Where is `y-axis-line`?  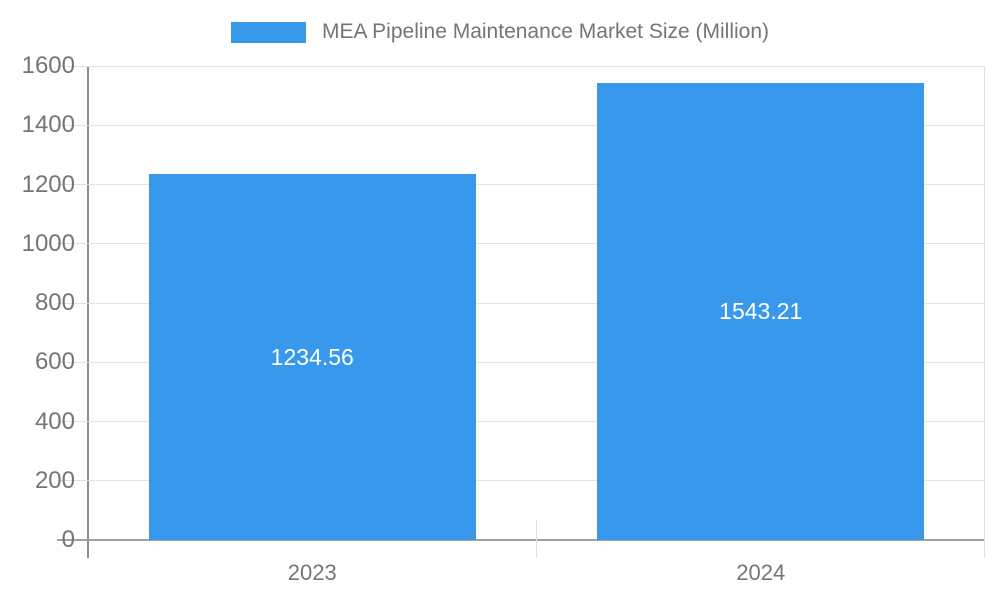 y-axis-line is located at coordinates (88, 312).